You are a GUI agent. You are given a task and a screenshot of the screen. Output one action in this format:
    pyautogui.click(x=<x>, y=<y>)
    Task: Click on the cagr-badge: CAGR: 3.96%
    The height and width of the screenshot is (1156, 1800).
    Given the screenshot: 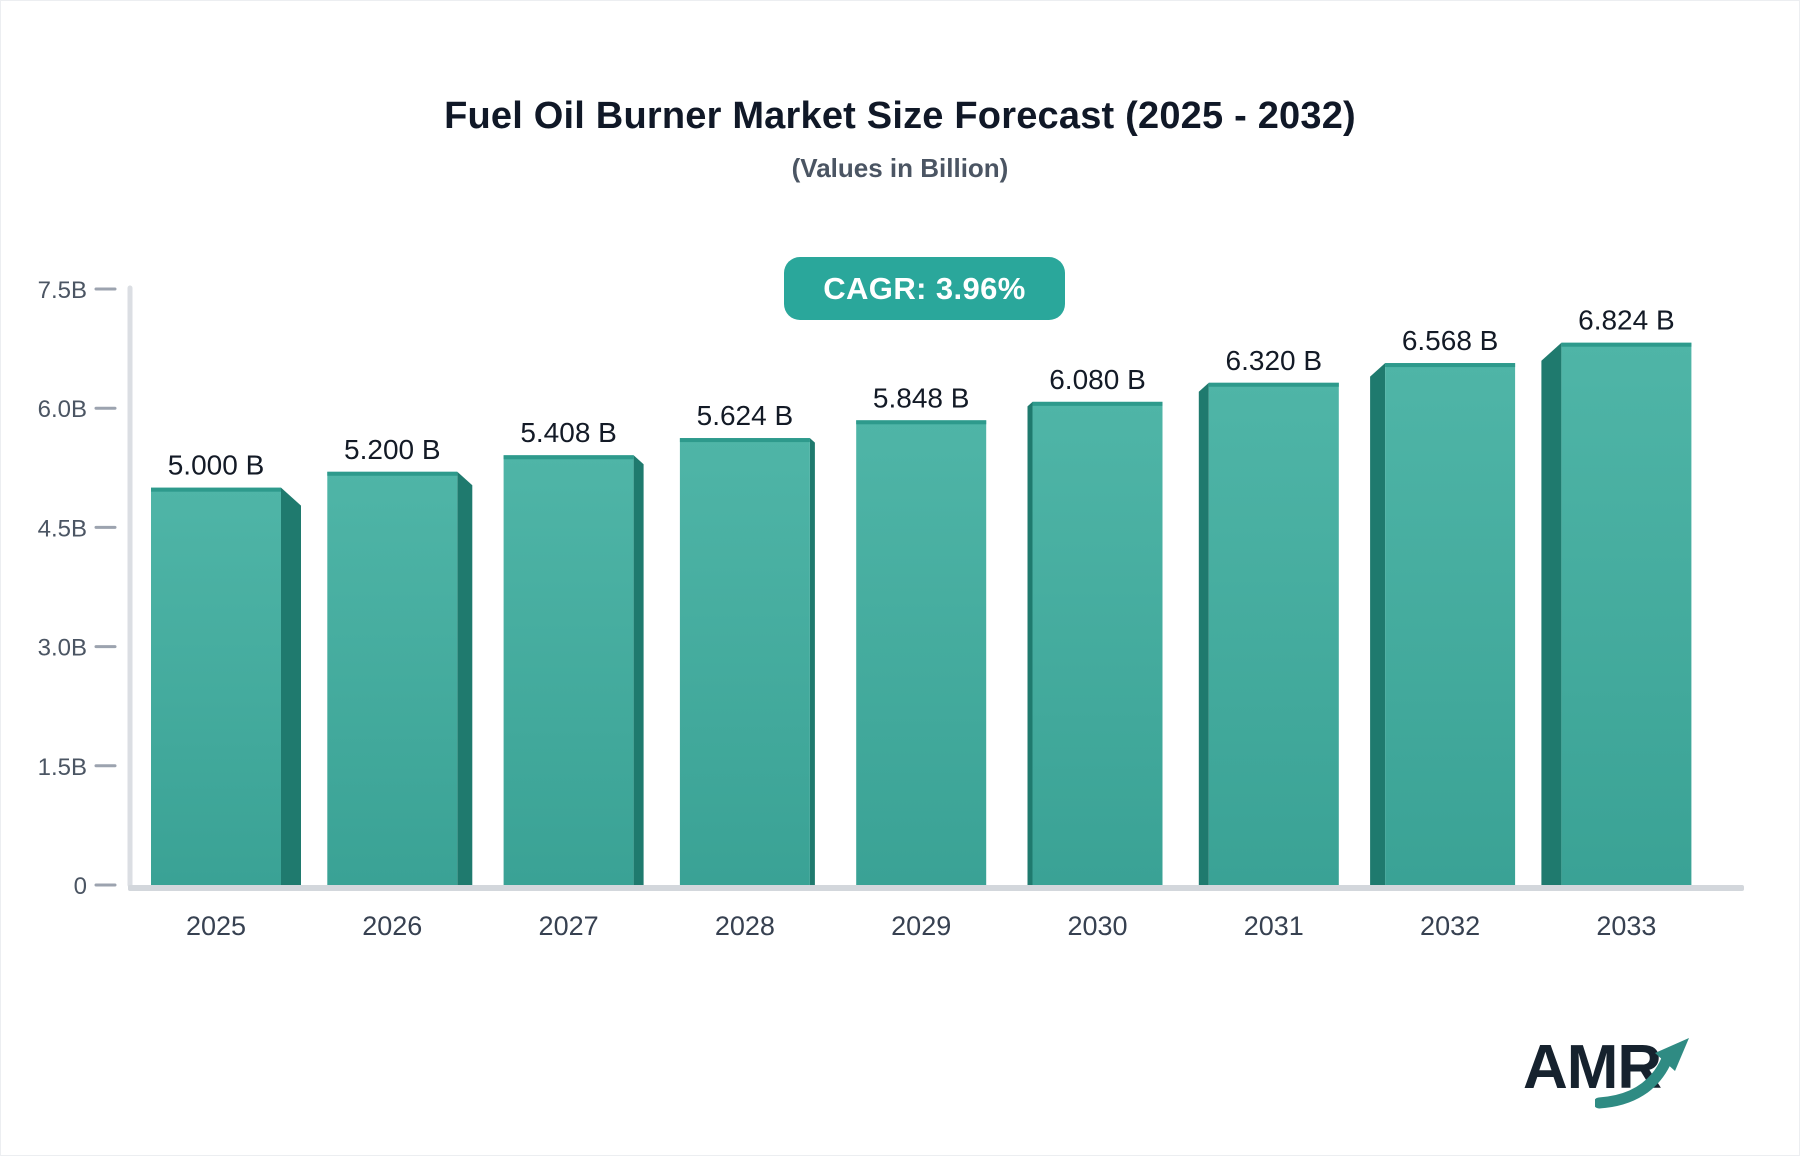 What is the action you would take?
    pyautogui.click(x=924, y=288)
    